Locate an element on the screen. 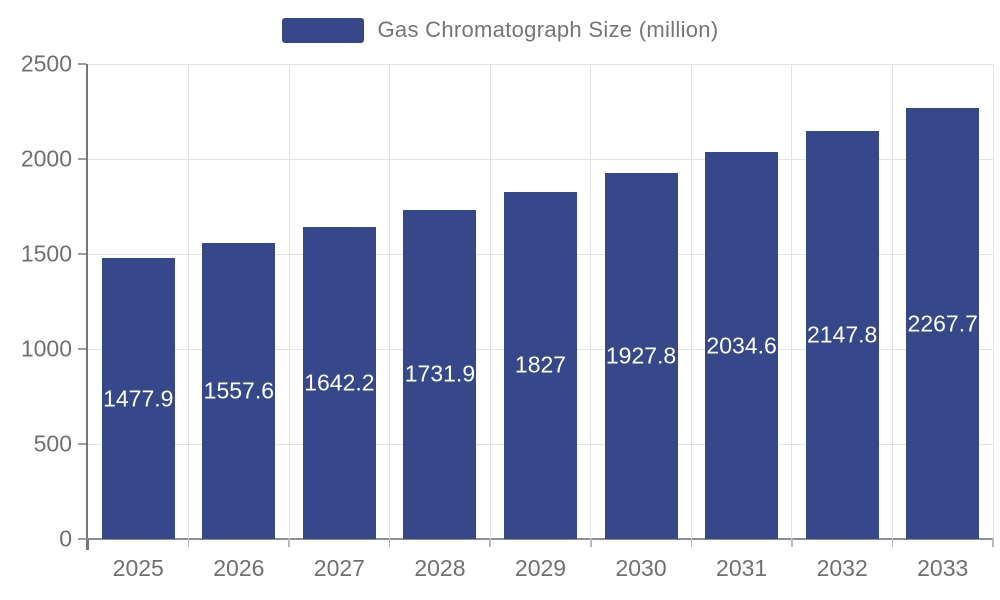  bar-value-label: 1927.8 is located at coordinates (641, 355).